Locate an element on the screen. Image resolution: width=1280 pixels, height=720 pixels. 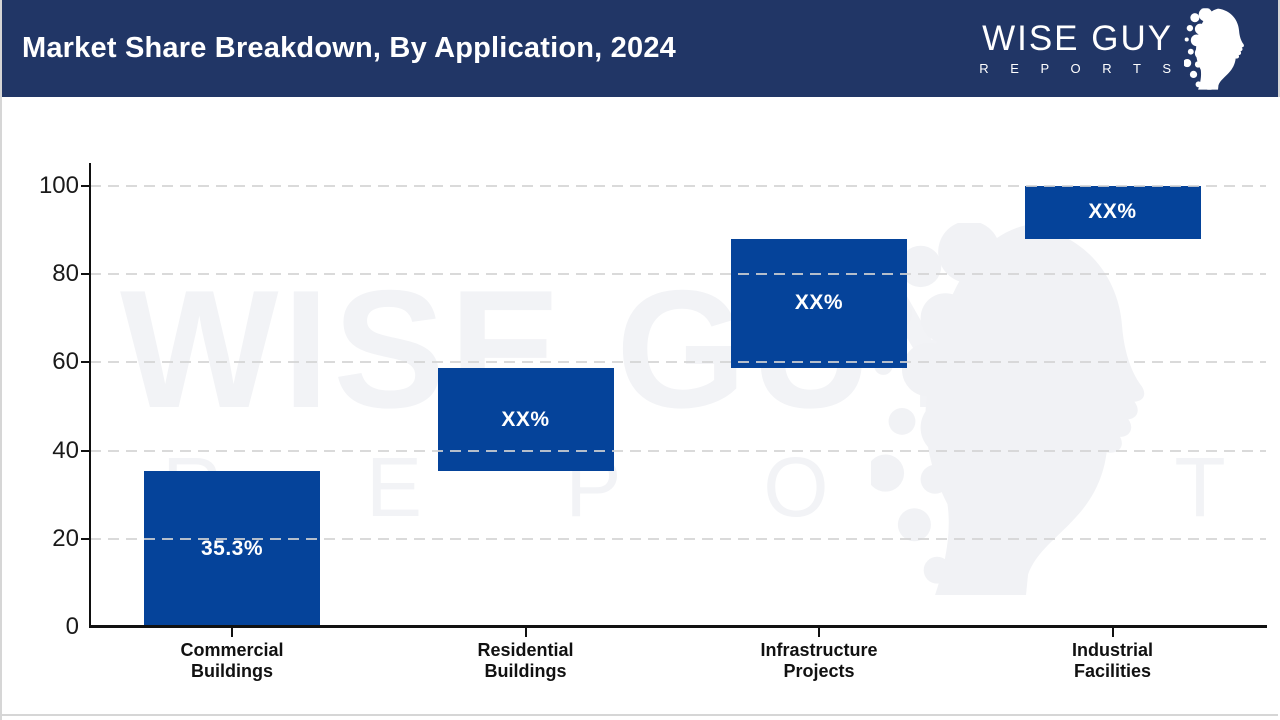
x-axis-label-commercial-buildings: Commercial Buildings is located at coordinates (232, 661).